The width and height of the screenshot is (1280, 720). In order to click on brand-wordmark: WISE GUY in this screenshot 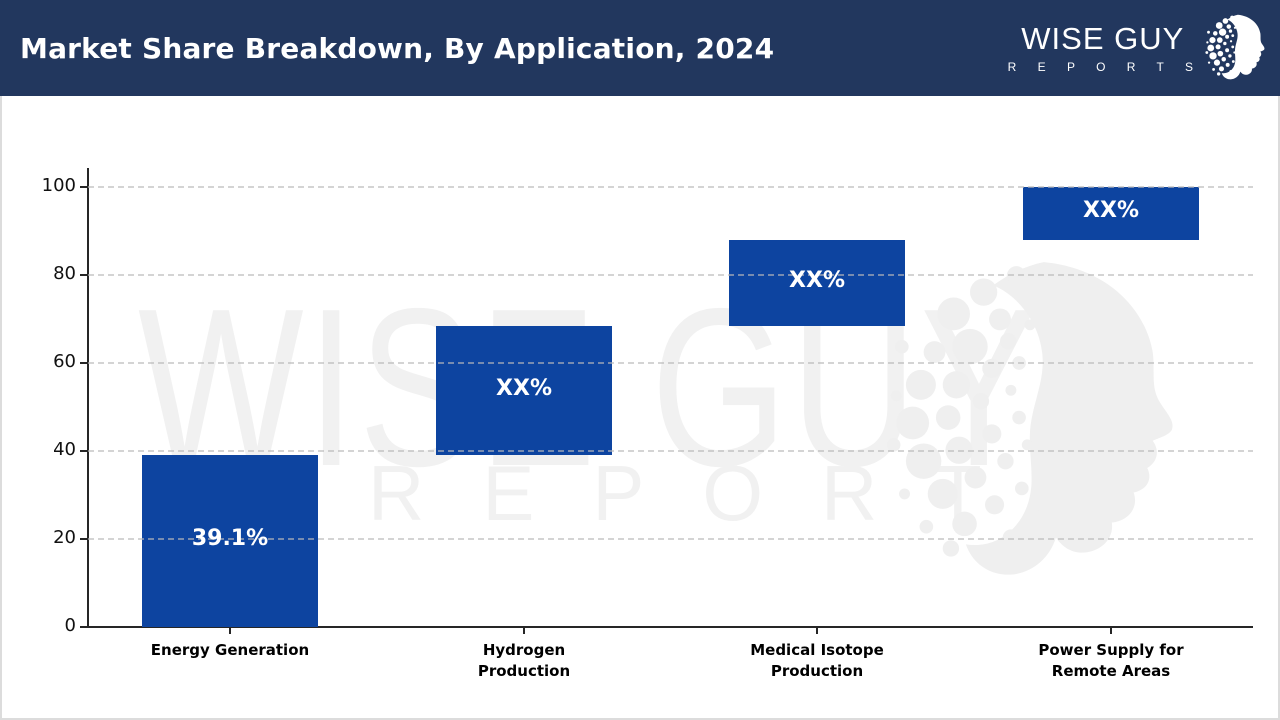, I will do `click(1103, 38)`.